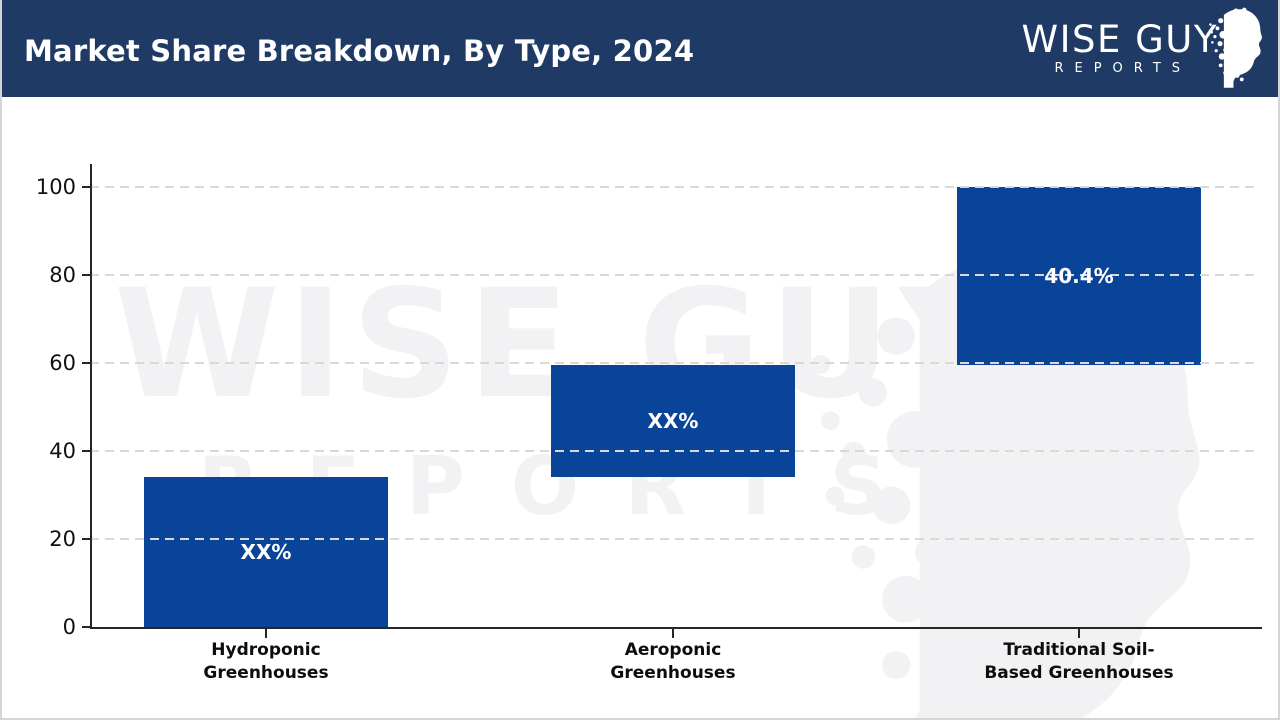  Describe the element at coordinates (1119, 39) in the screenshot. I see `logo-wiseguy-label: WISE GUY` at that location.